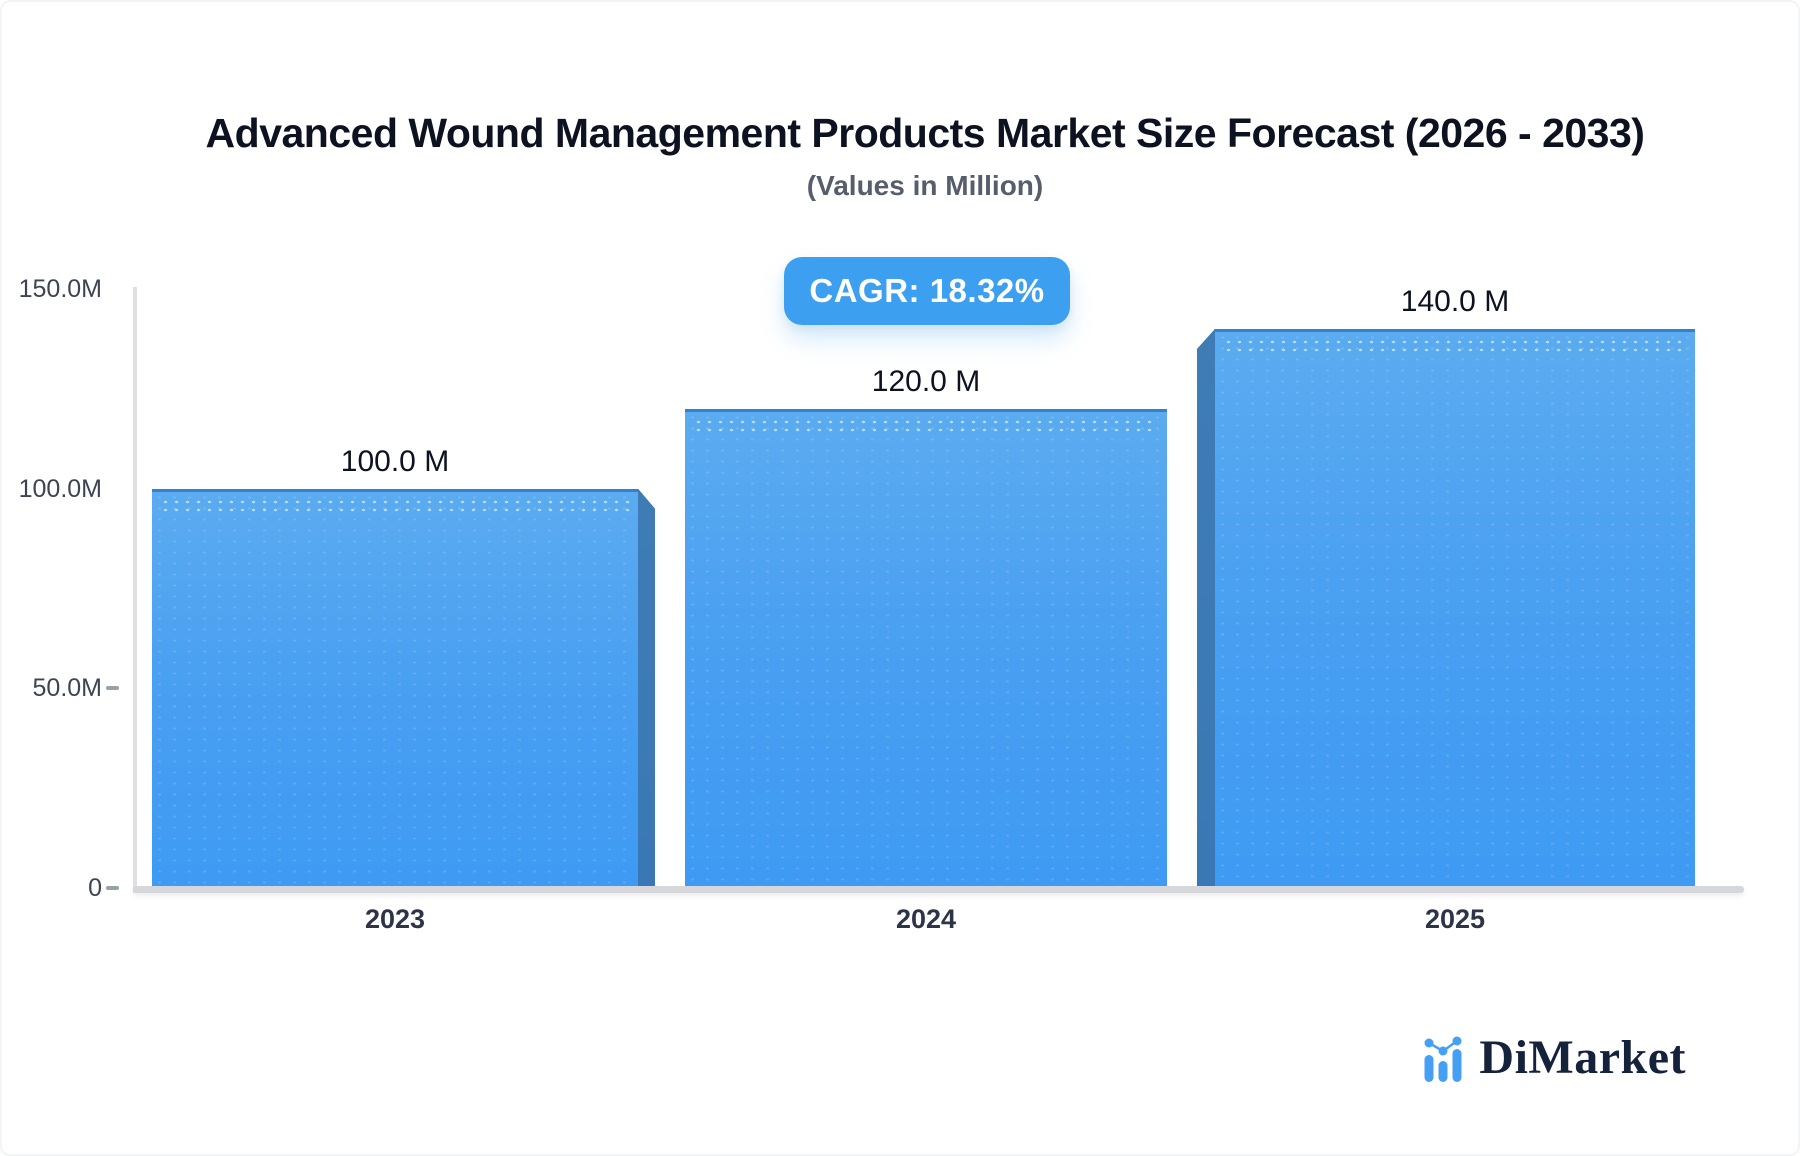 Image resolution: width=1800 pixels, height=1156 pixels. Describe the element at coordinates (938, 889) in the screenshot. I see `x-axis-baseline` at that location.